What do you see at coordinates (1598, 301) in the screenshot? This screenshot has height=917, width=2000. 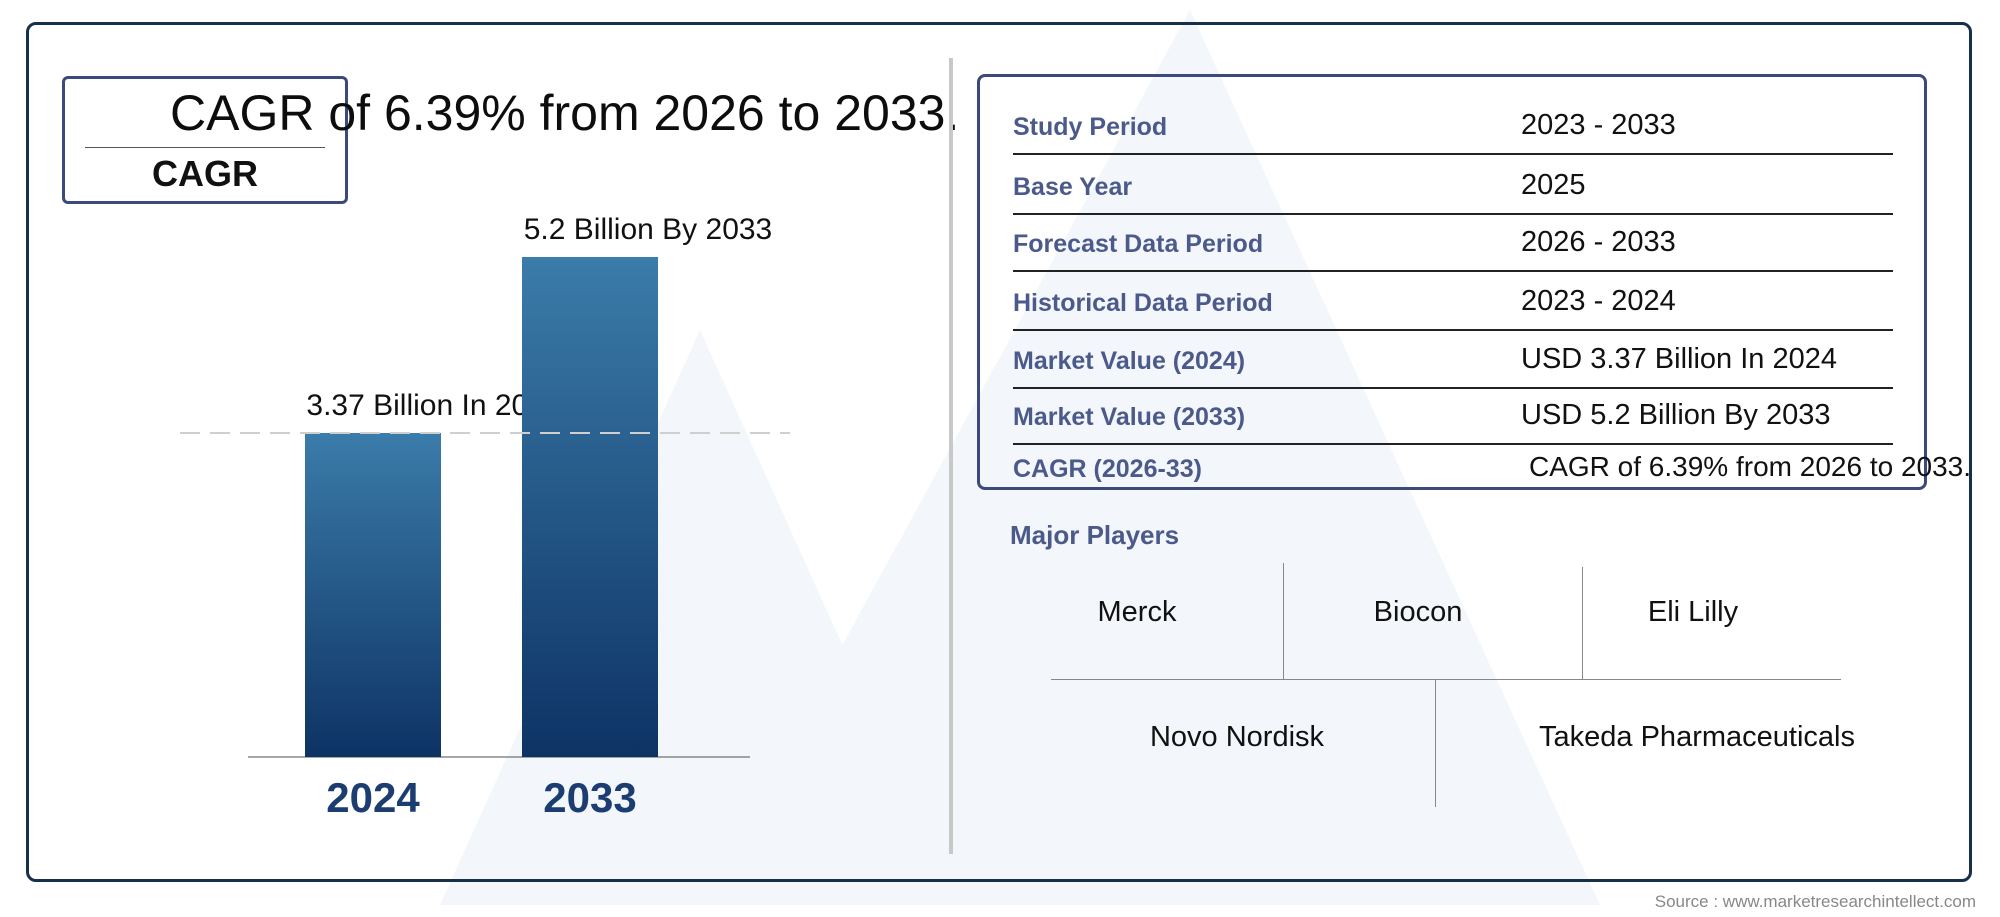 I see `row-value: 2023 - 2024` at bounding box center [1598, 301].